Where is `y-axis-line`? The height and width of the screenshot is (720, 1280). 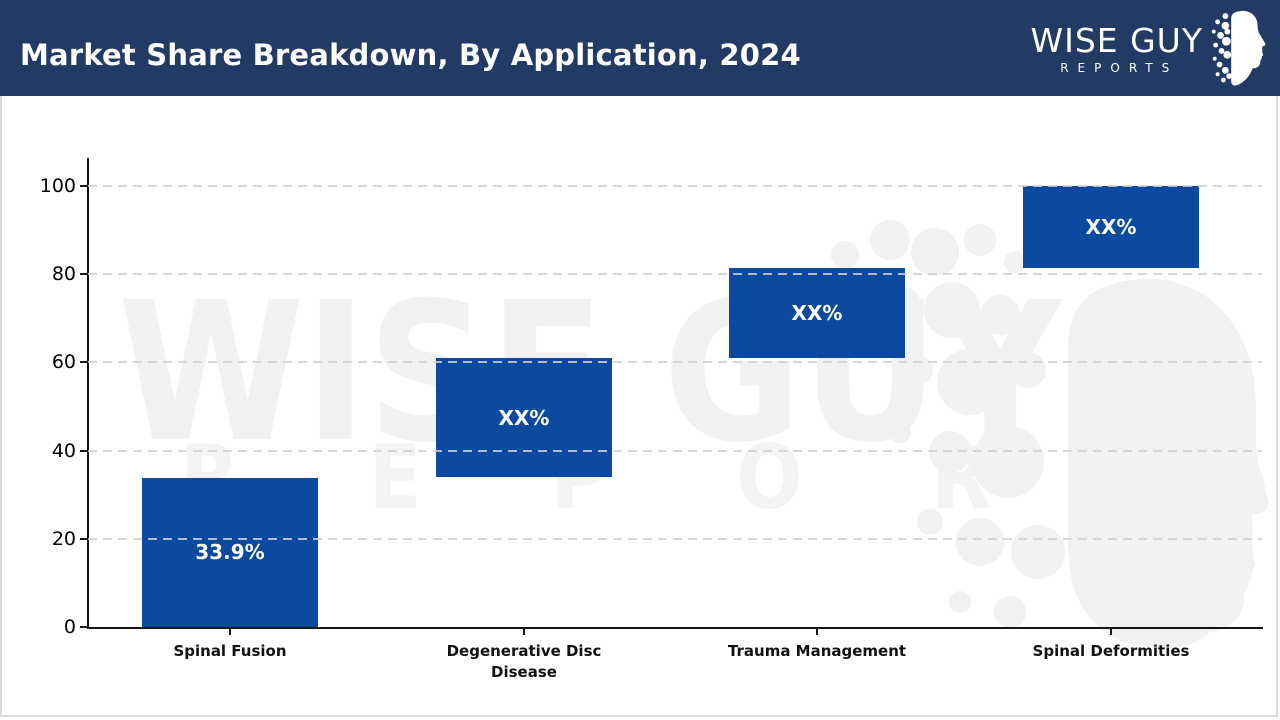
y-axis-line is located at coordinates (88, 393).